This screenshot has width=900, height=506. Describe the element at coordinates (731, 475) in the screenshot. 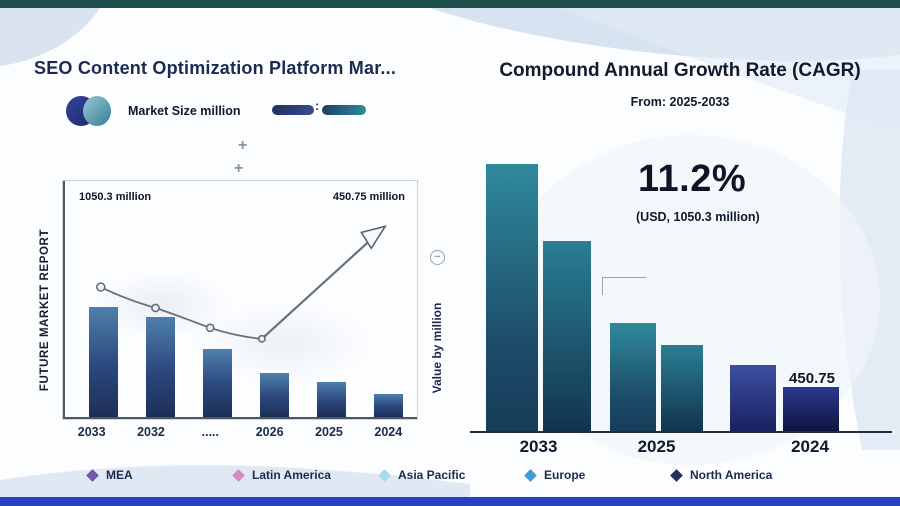

I see `legend-label: North America` at that location.